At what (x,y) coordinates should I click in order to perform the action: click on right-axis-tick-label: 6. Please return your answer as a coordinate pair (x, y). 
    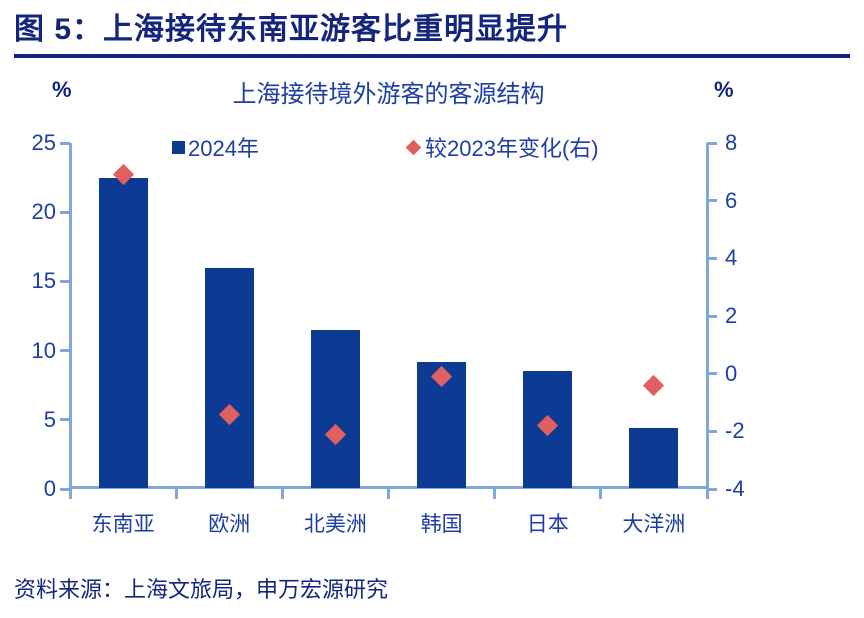
    Looking at the image, I should click on (731, 200).